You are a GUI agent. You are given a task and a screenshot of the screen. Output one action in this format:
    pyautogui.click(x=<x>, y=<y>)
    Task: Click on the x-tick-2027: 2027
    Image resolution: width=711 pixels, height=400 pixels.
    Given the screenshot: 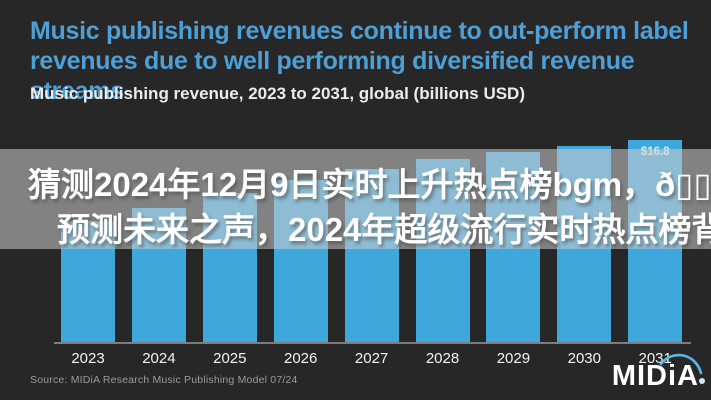 What is the action you would take?
    pyautogui.click(x=371, y=358)
    